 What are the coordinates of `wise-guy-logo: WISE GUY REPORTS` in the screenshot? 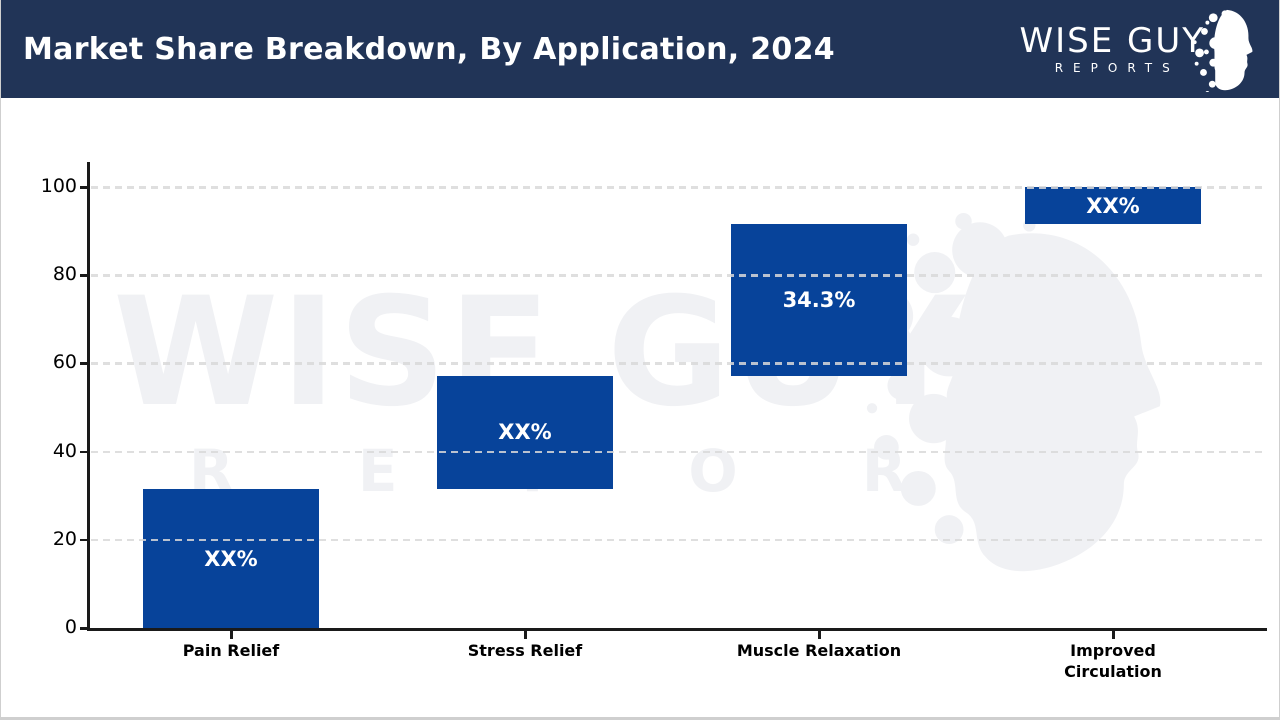 It's located at (1138, 49).